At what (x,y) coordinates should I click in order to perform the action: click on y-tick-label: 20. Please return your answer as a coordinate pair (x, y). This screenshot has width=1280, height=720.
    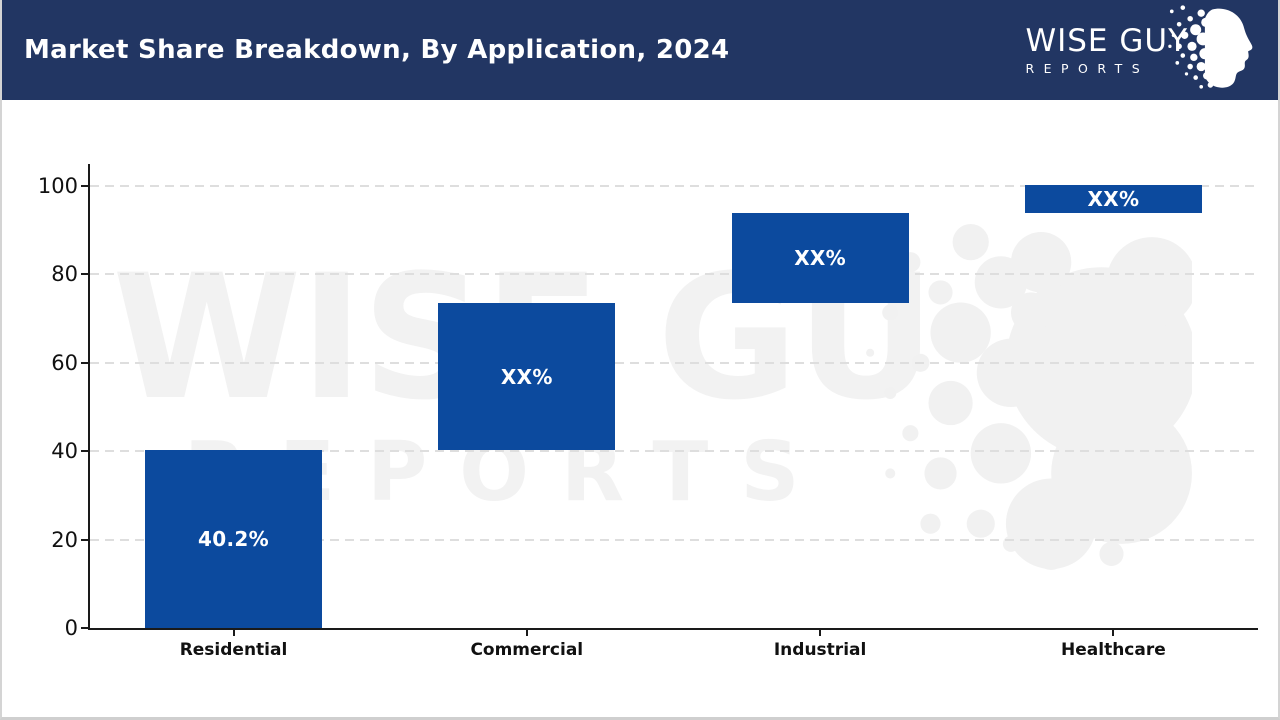
    Looking at the image, I should click on (64, 539).